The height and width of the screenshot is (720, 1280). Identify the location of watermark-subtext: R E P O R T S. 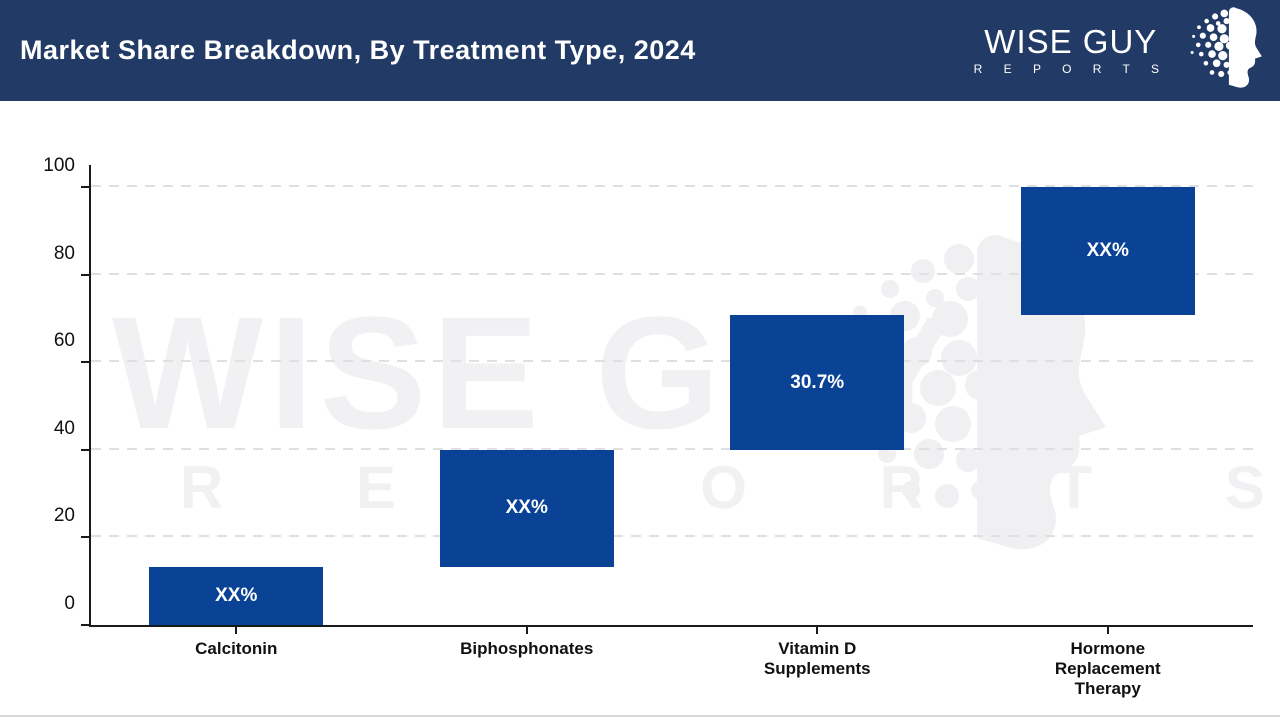
(730, 487).